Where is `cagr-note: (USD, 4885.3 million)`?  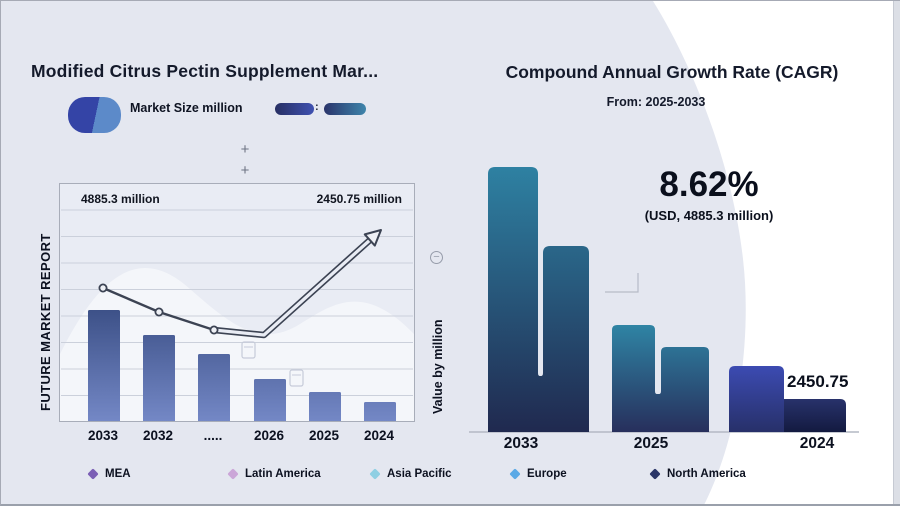
cagr-note: (USD, 4885.3 million) is located at coordinates (709, 215).